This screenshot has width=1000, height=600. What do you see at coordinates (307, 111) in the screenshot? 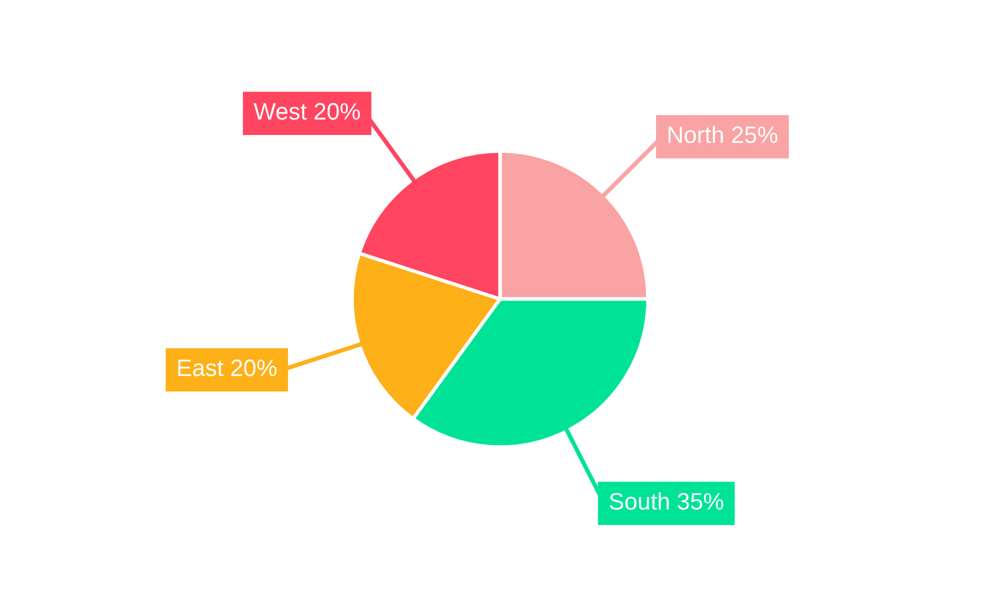
I see `slice-label: West 20%` at bounding box center [307, 111].